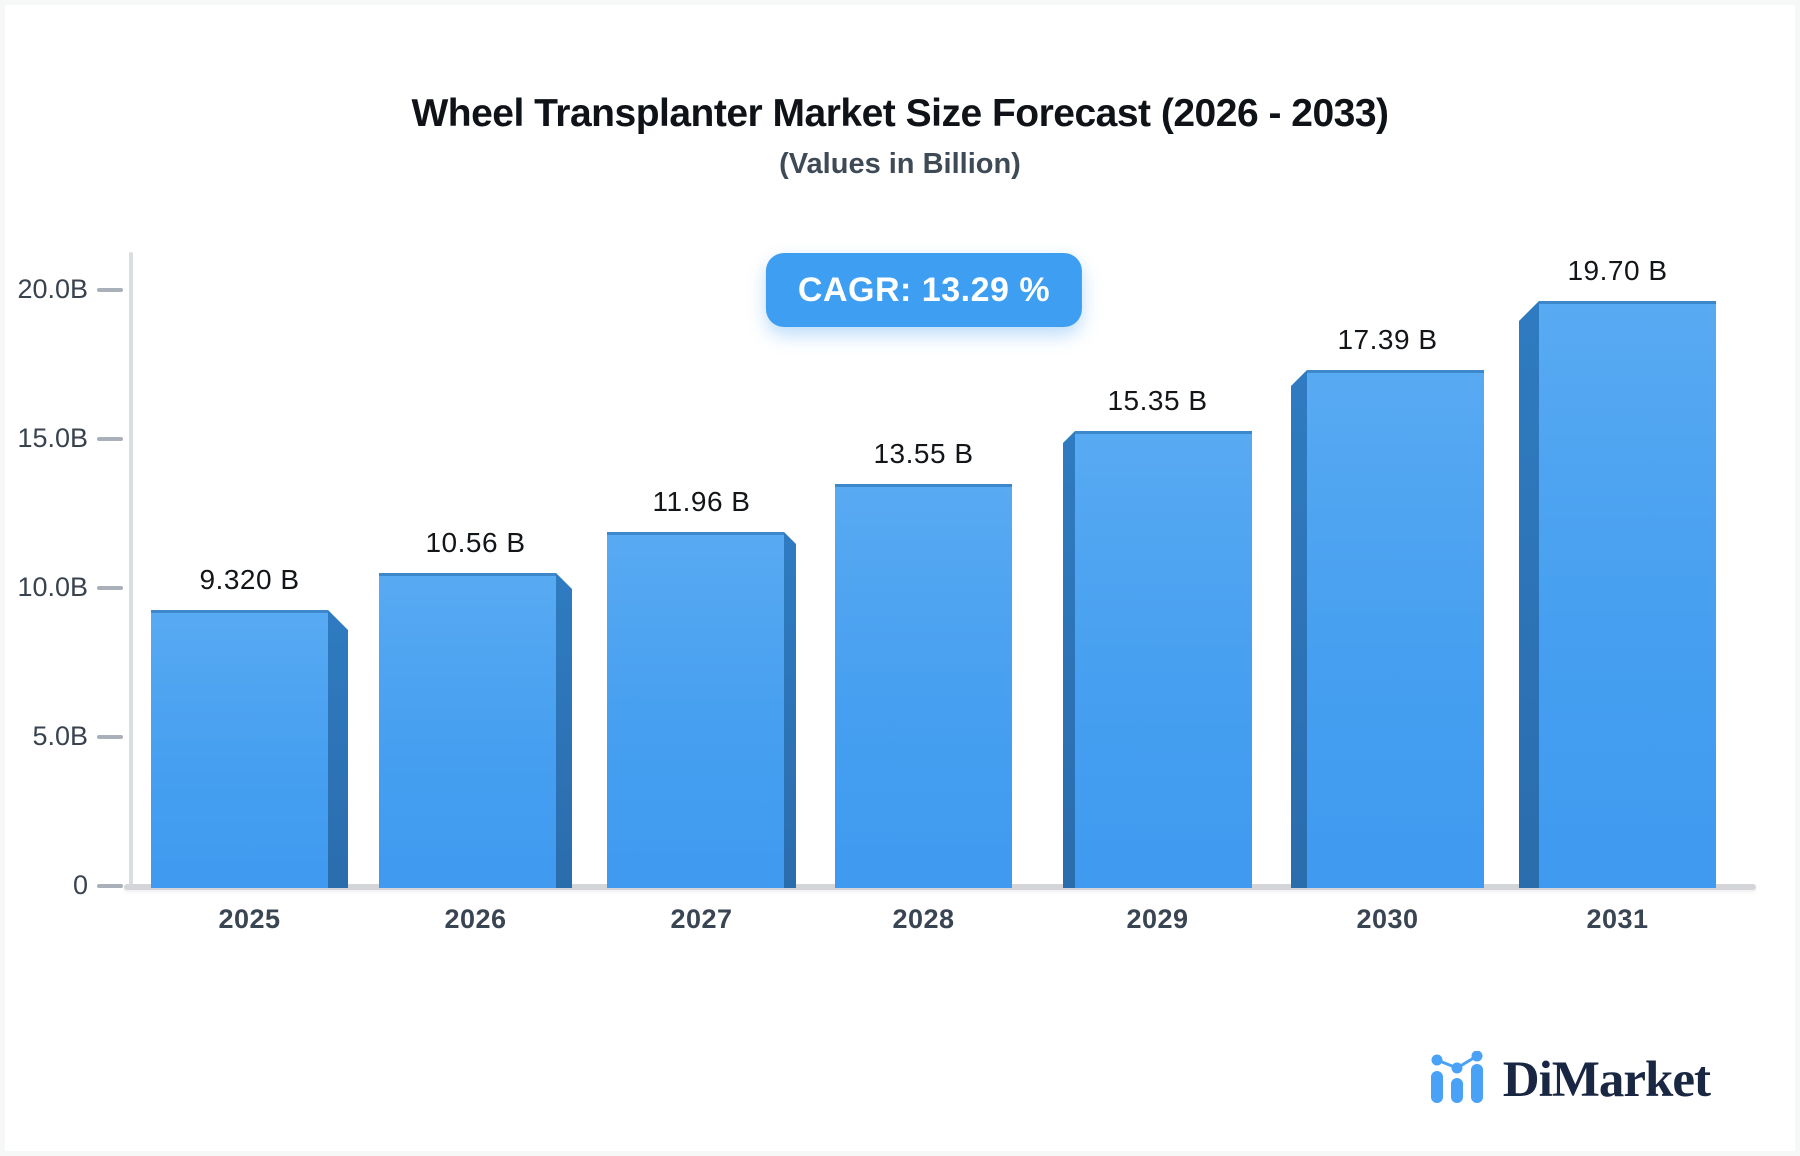 The height and width of the screenshot is (1156, 1800). I want to click on dimarket-logo: DiMarket, so click(1569, 1080).